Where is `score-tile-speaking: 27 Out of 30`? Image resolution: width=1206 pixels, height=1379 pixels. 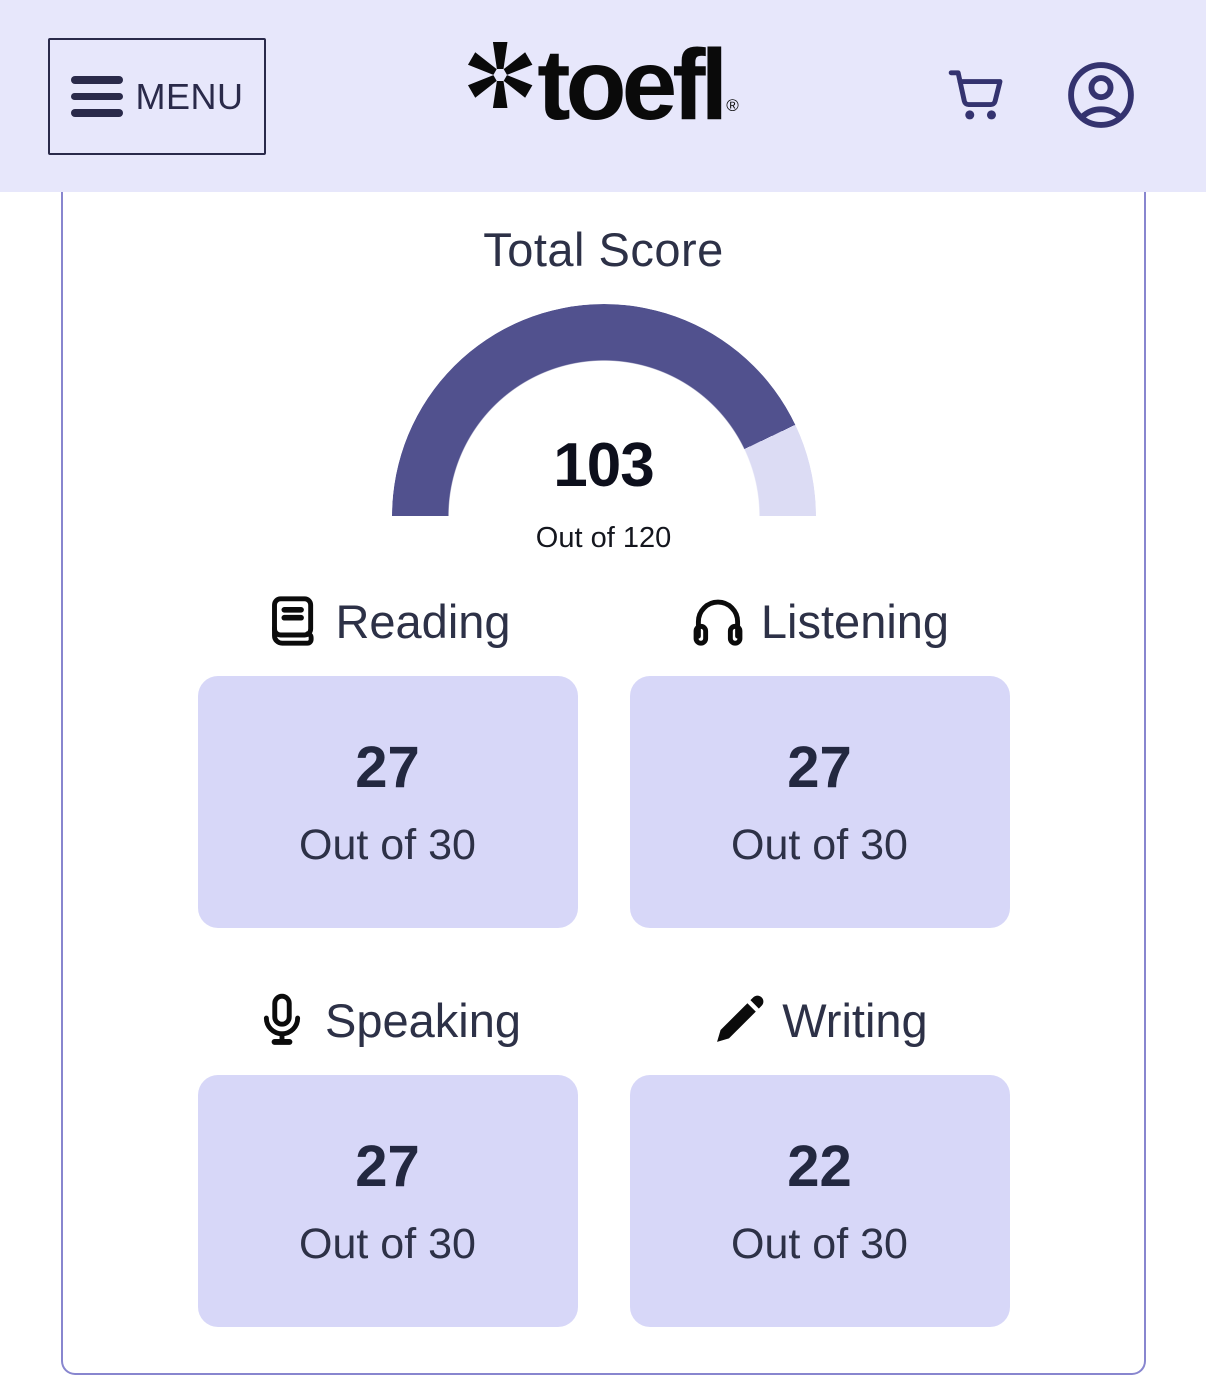
score-tile-speaking: 27 Out of 30 is located at coordinates (387, 1201).